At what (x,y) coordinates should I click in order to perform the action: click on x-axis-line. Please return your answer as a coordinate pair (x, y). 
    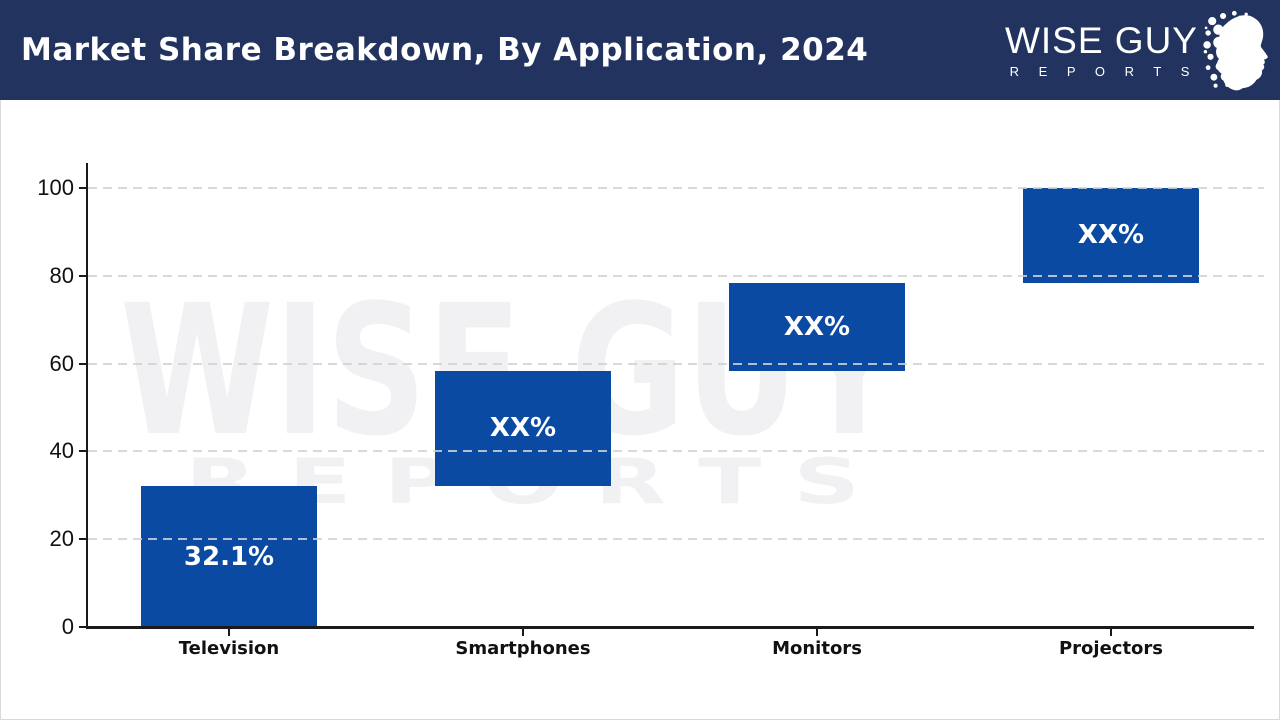
    Looking at the image, I should click on (670, 627).